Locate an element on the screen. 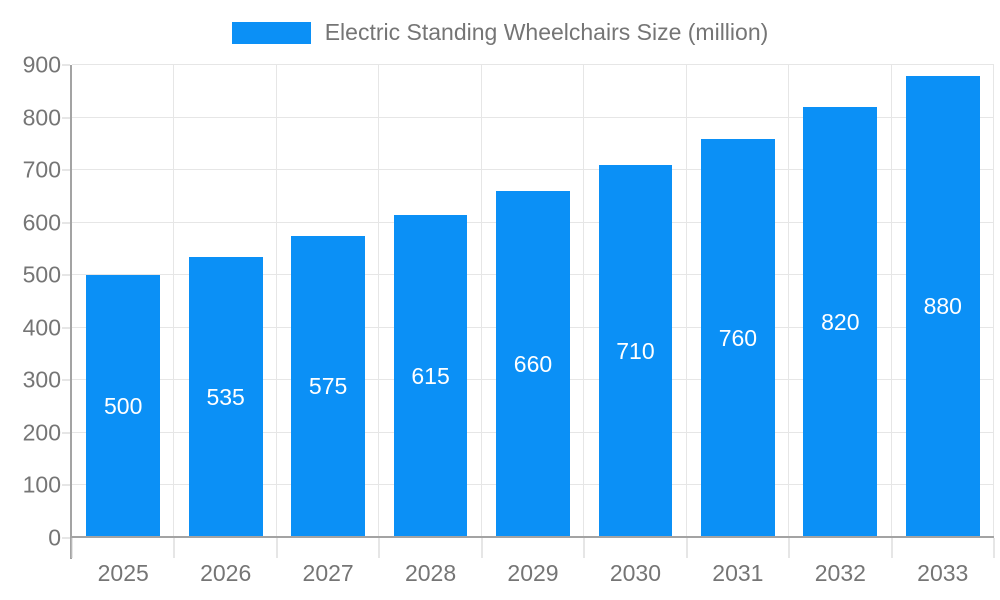 The image size is (1000, 600). bar-2028: 615 is located at coordinates (430, 376).